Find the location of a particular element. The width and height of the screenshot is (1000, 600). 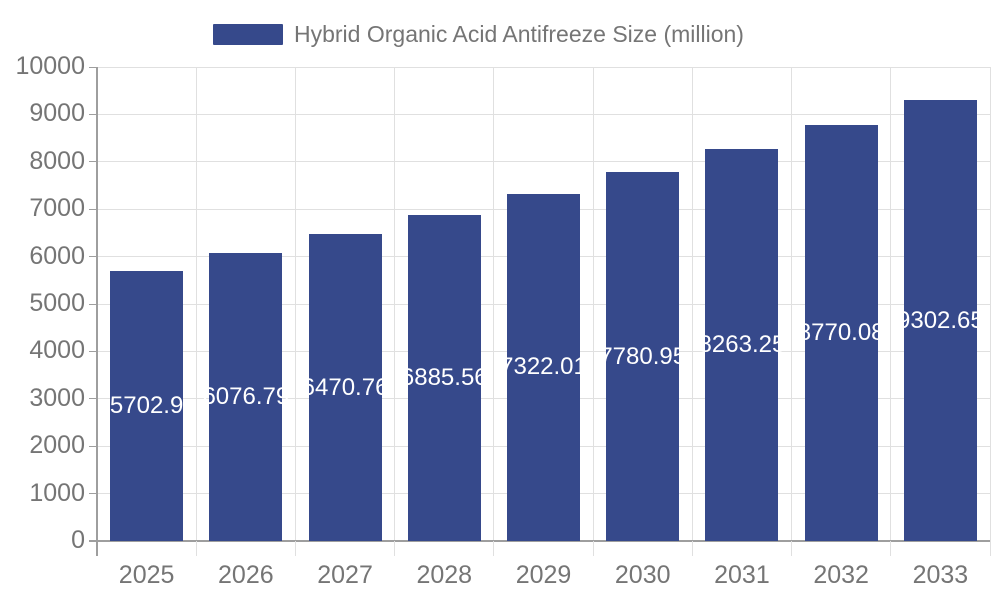

bar-value-label: 6885.56 is located at coordinates (444, 377).